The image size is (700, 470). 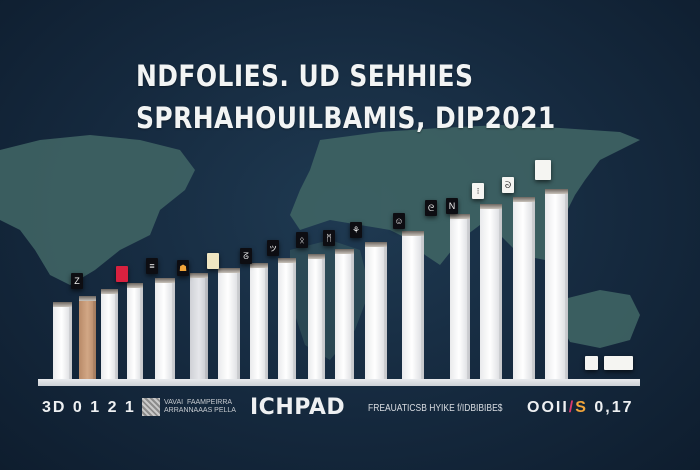 What do you see at coordinates (618, 363) in the screenshot?
I see `bar-tag-small-b` at bounding box center [618, 363].